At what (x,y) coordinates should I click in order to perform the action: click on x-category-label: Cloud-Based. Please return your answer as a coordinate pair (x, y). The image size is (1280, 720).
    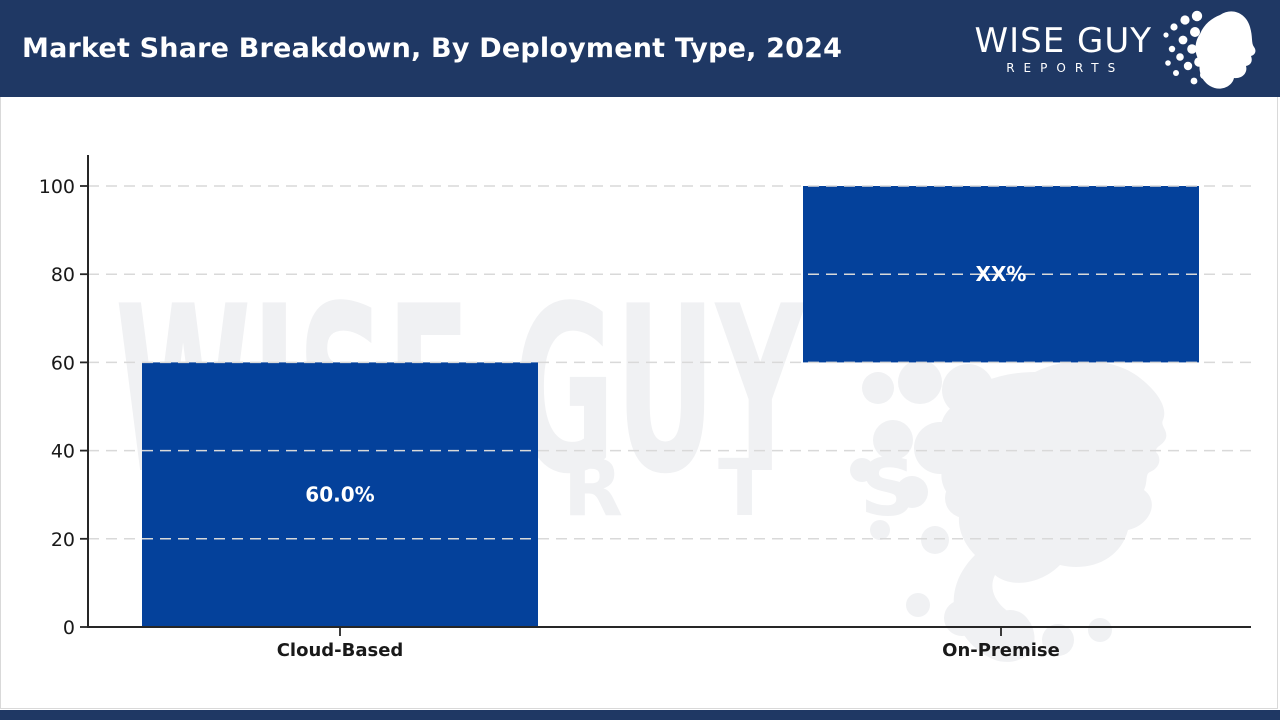
    Looking at the image, I should click on (340, 650).